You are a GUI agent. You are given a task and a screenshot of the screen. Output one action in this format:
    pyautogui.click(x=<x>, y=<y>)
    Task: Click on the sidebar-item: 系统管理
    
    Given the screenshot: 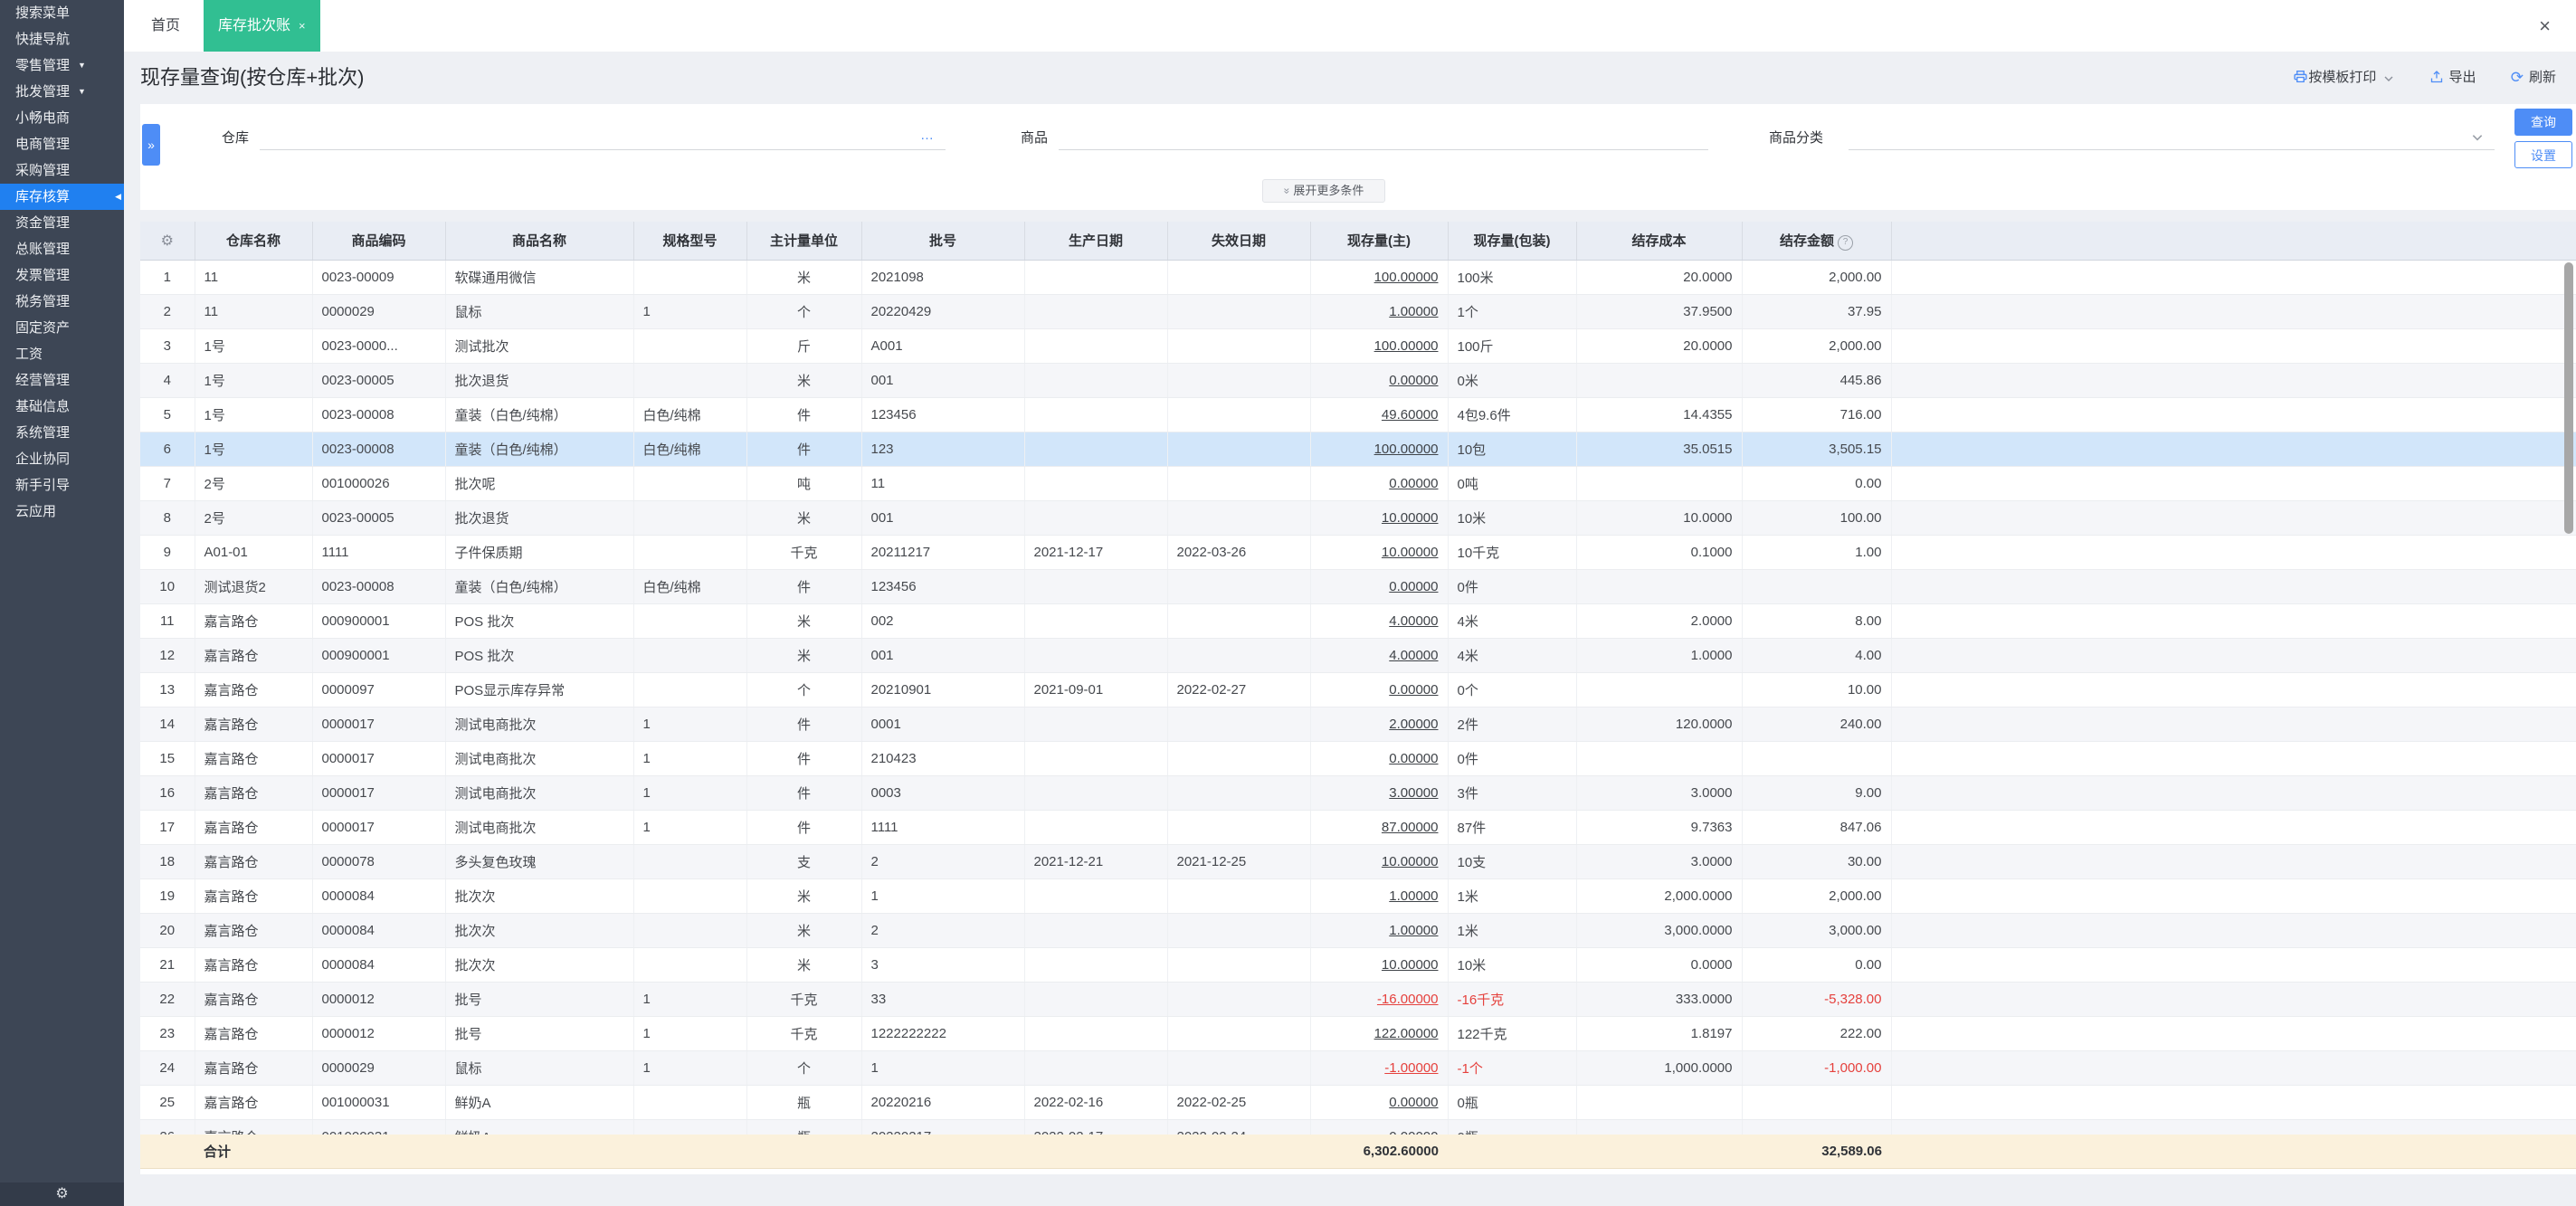 What is the action you would take?
    pyautogui.click(x=43, y=433)
    